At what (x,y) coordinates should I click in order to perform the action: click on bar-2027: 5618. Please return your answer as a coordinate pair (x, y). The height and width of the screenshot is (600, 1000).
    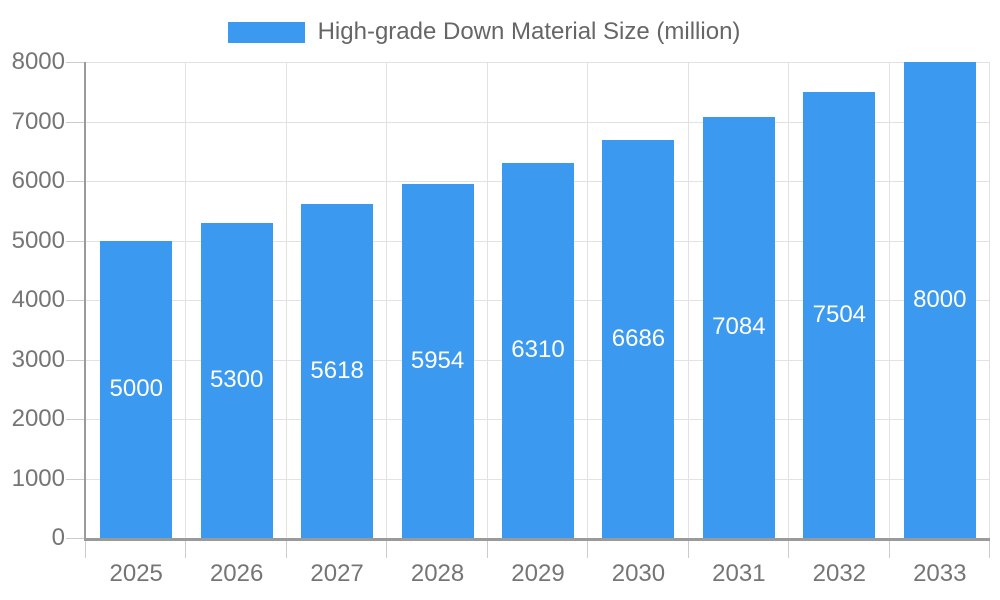
    Looking at the image, I should click on (337, 370).